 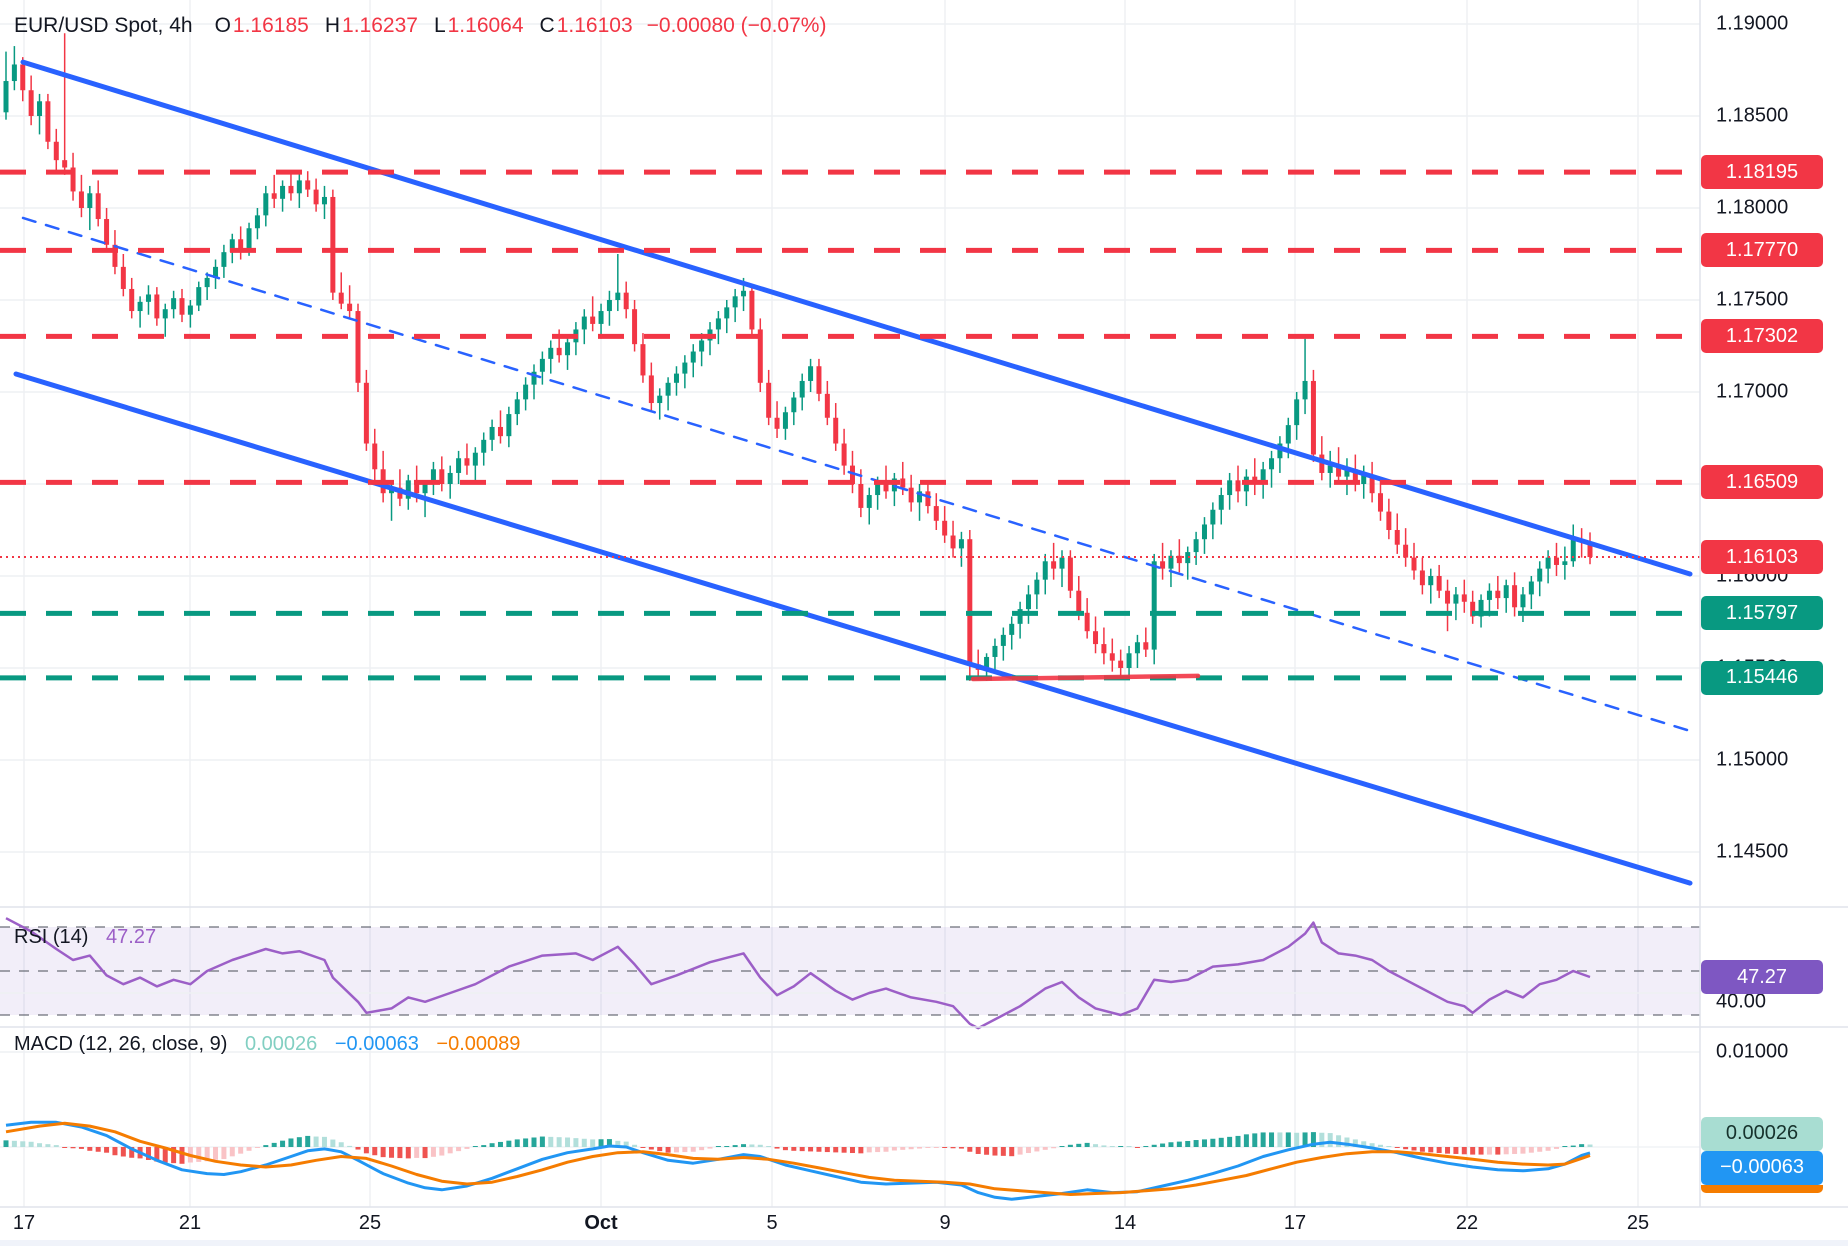 What do you see at coordinates (1638, 1223) in the screenshot?
I see `time-tick-label: 25` at bounding box center [1638, 1223].